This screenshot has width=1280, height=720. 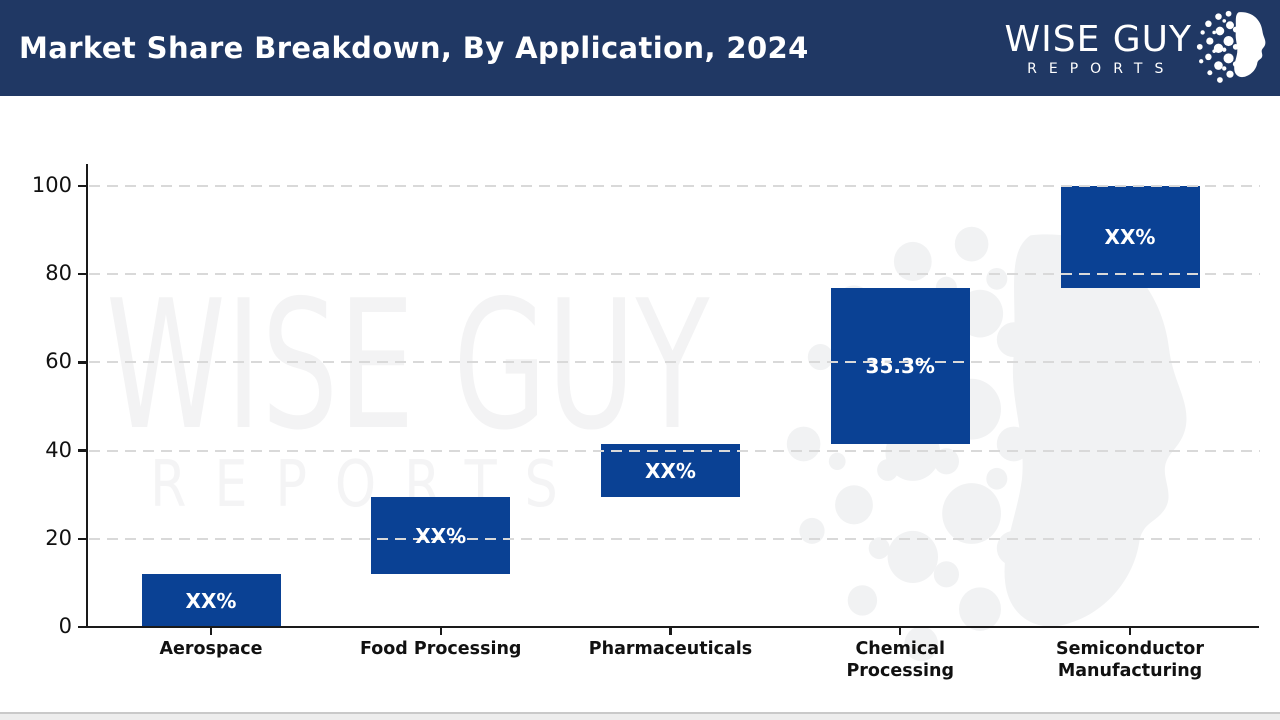 I want to click on category-label-aerospace: Aerospace, so click(x=211, y=649).